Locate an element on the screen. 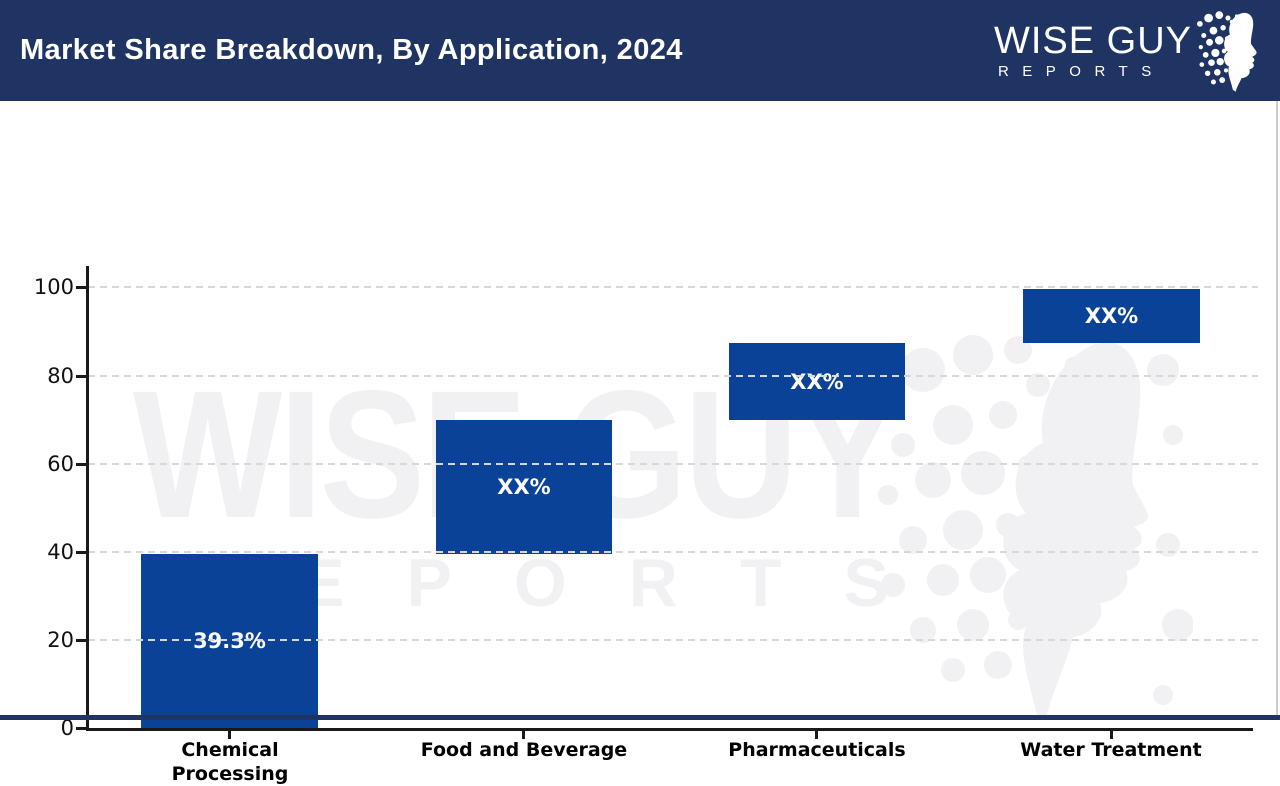  bar-chemical-processing: 39.3% is located at coordinates (229, 641).